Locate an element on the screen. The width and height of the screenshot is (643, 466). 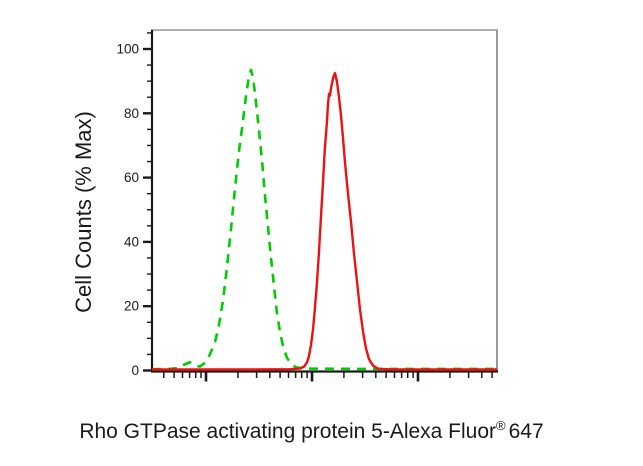
y-axis-title: Cell Counts (% Max) is located at coordinates (83, 212).